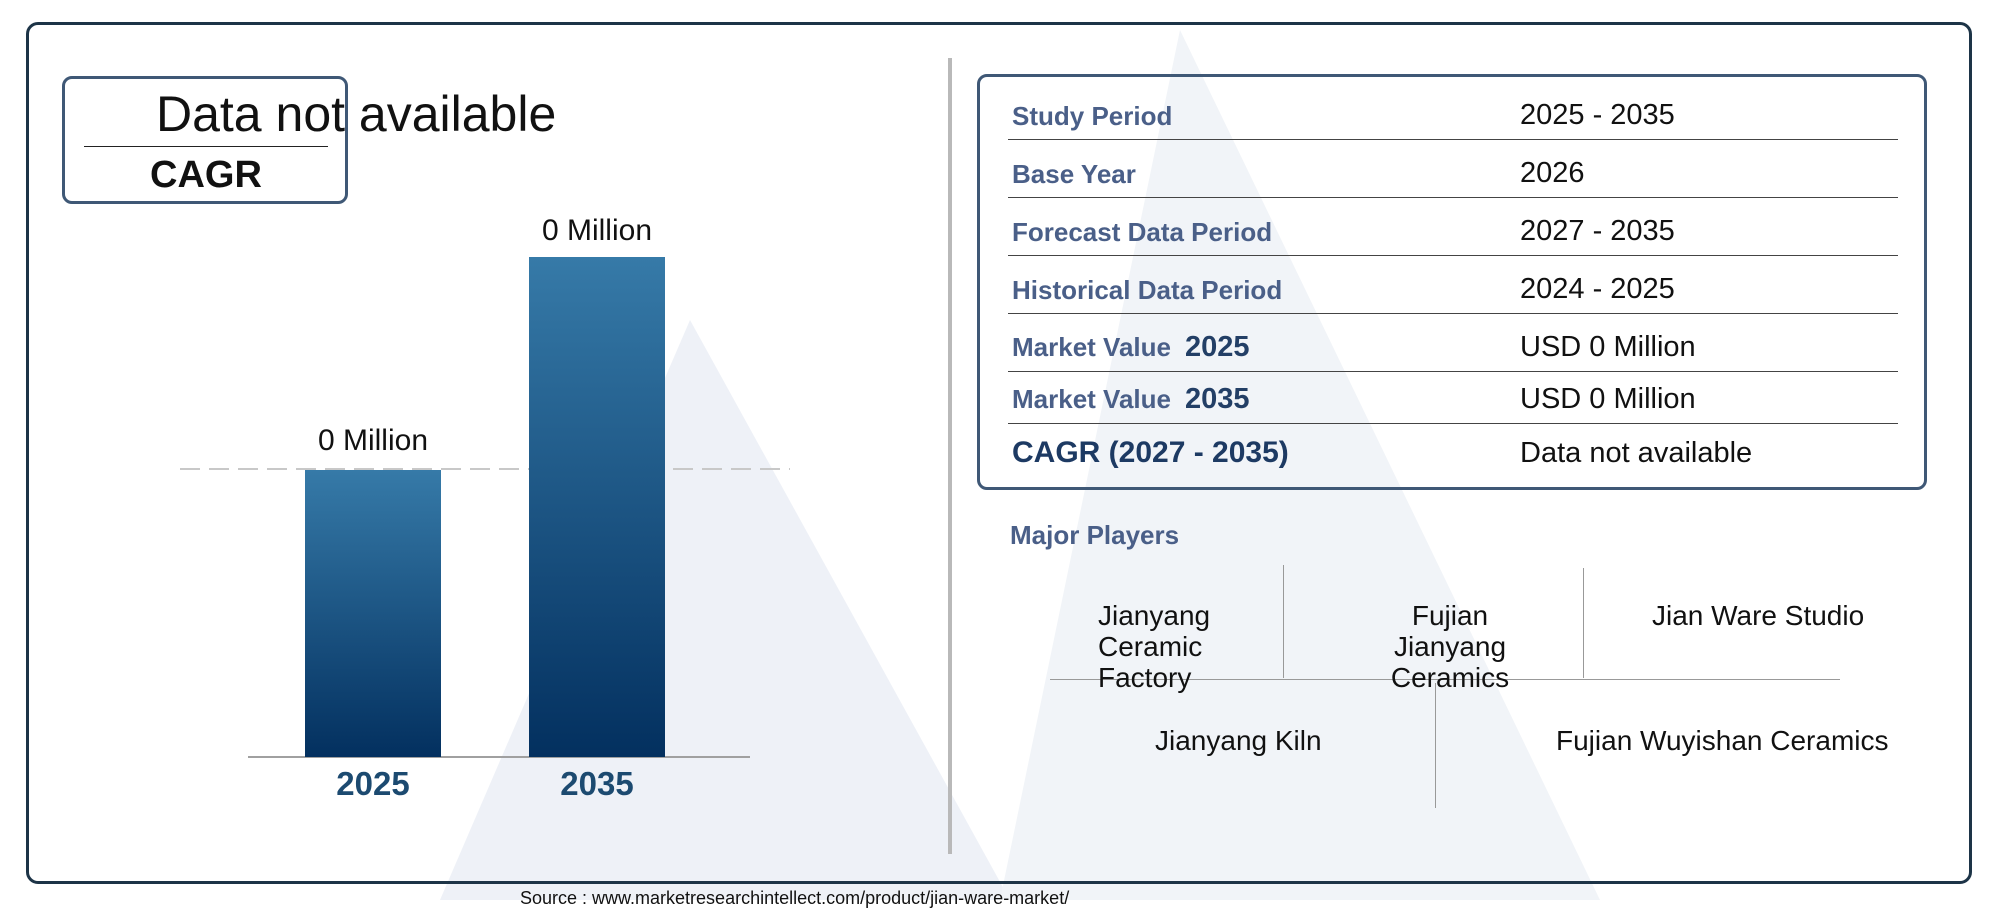 The width and height of the screenshot is (2000, 917). Describe the element at coordinates (1453, 344) in the screenshot. I see `info-row-market-value-2025: Market Value 2025 USD 0 Million` at that location.